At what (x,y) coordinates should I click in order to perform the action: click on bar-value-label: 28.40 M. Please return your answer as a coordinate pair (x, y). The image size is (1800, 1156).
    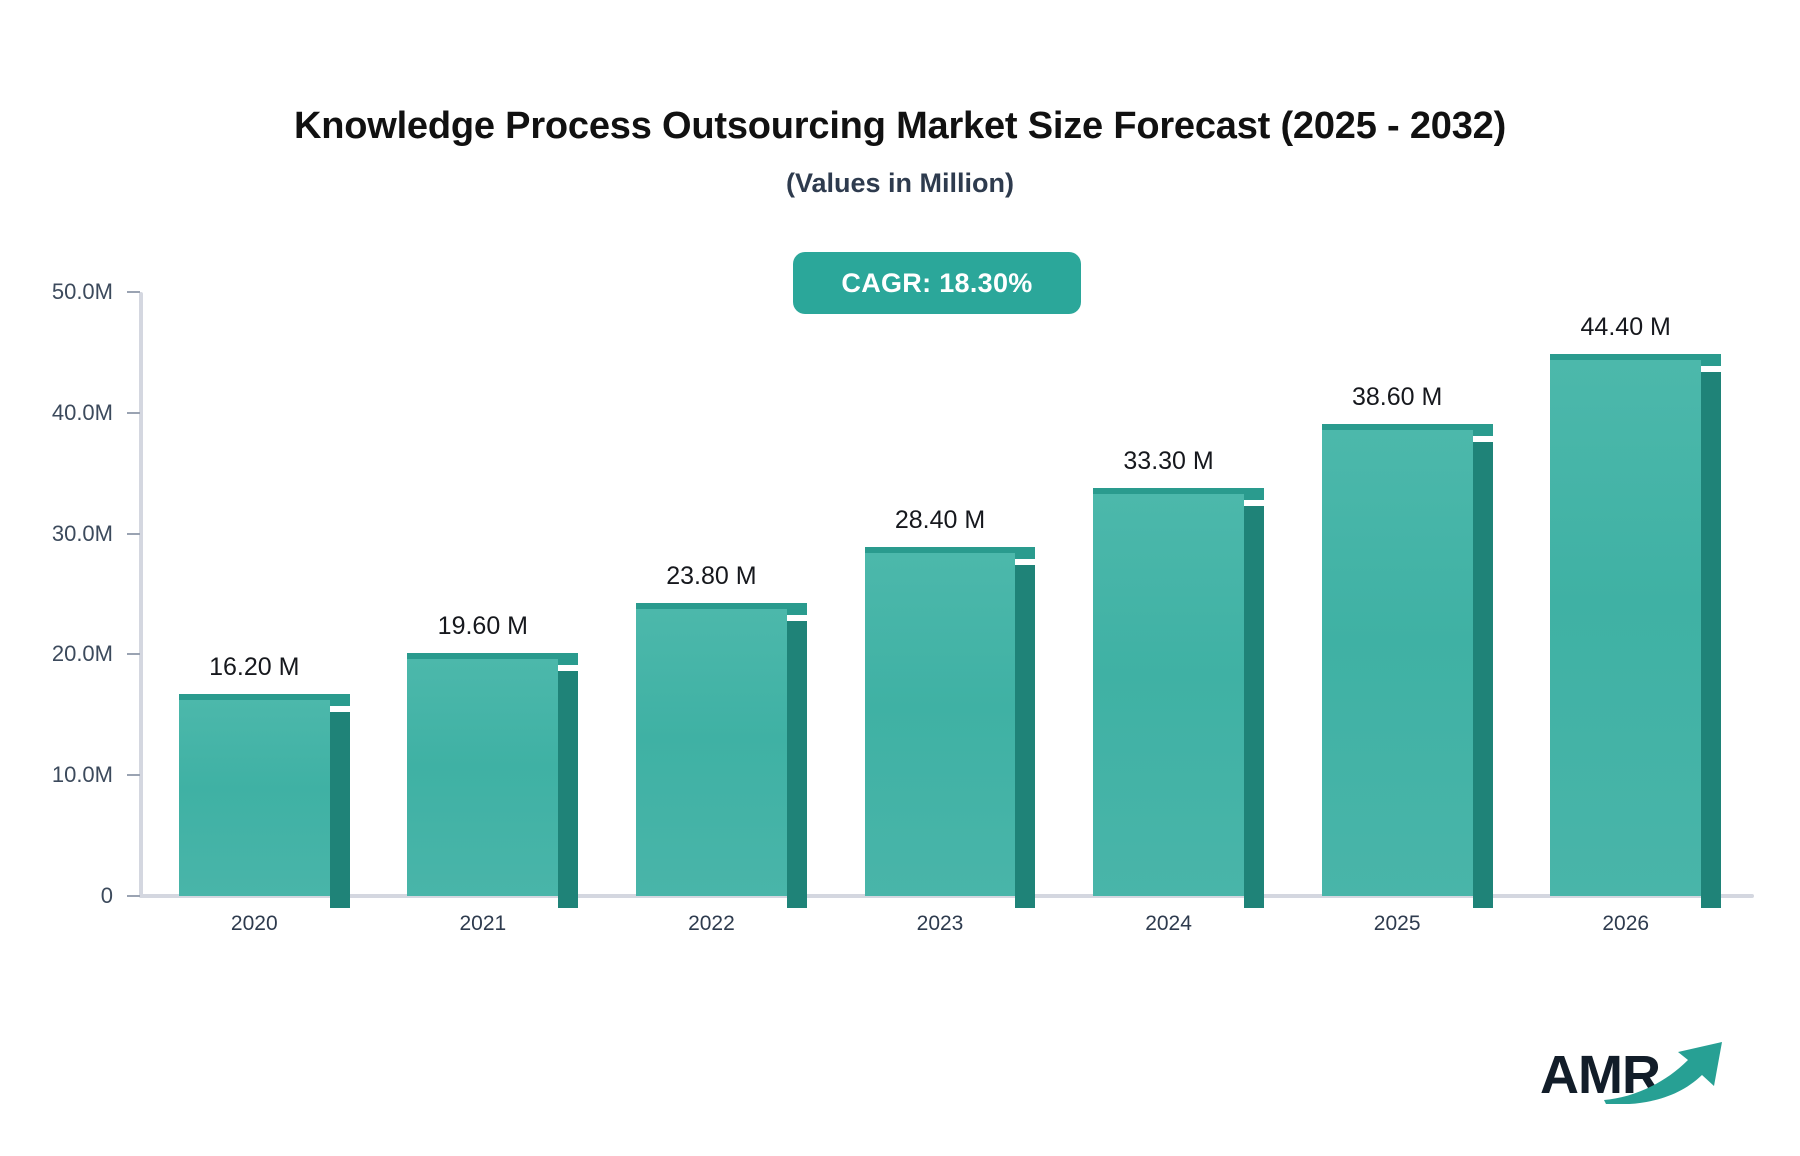
    Looking at the image, I should click on (940, 519).